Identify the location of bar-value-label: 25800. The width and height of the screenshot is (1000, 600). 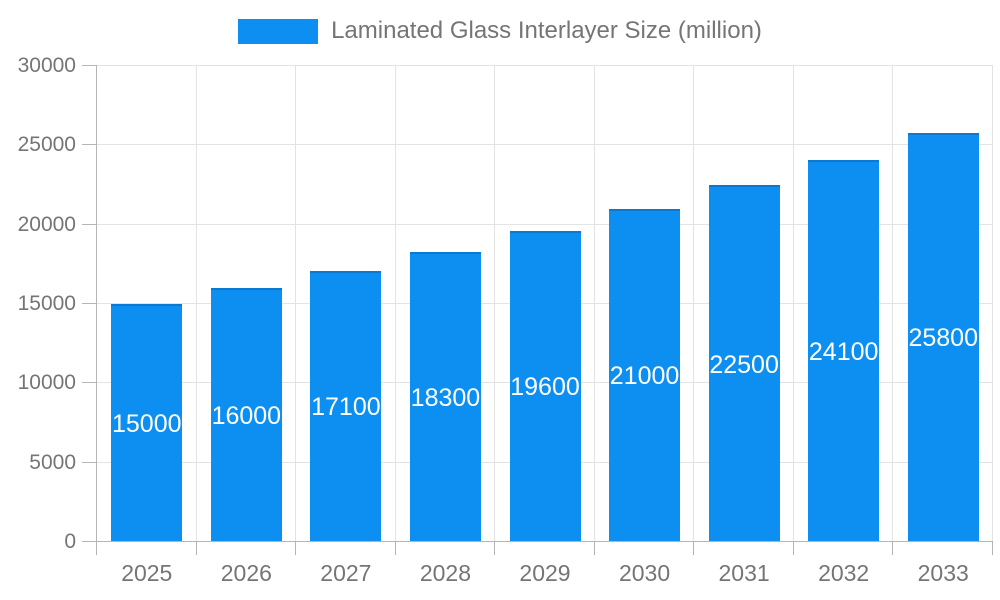
(943, 338).